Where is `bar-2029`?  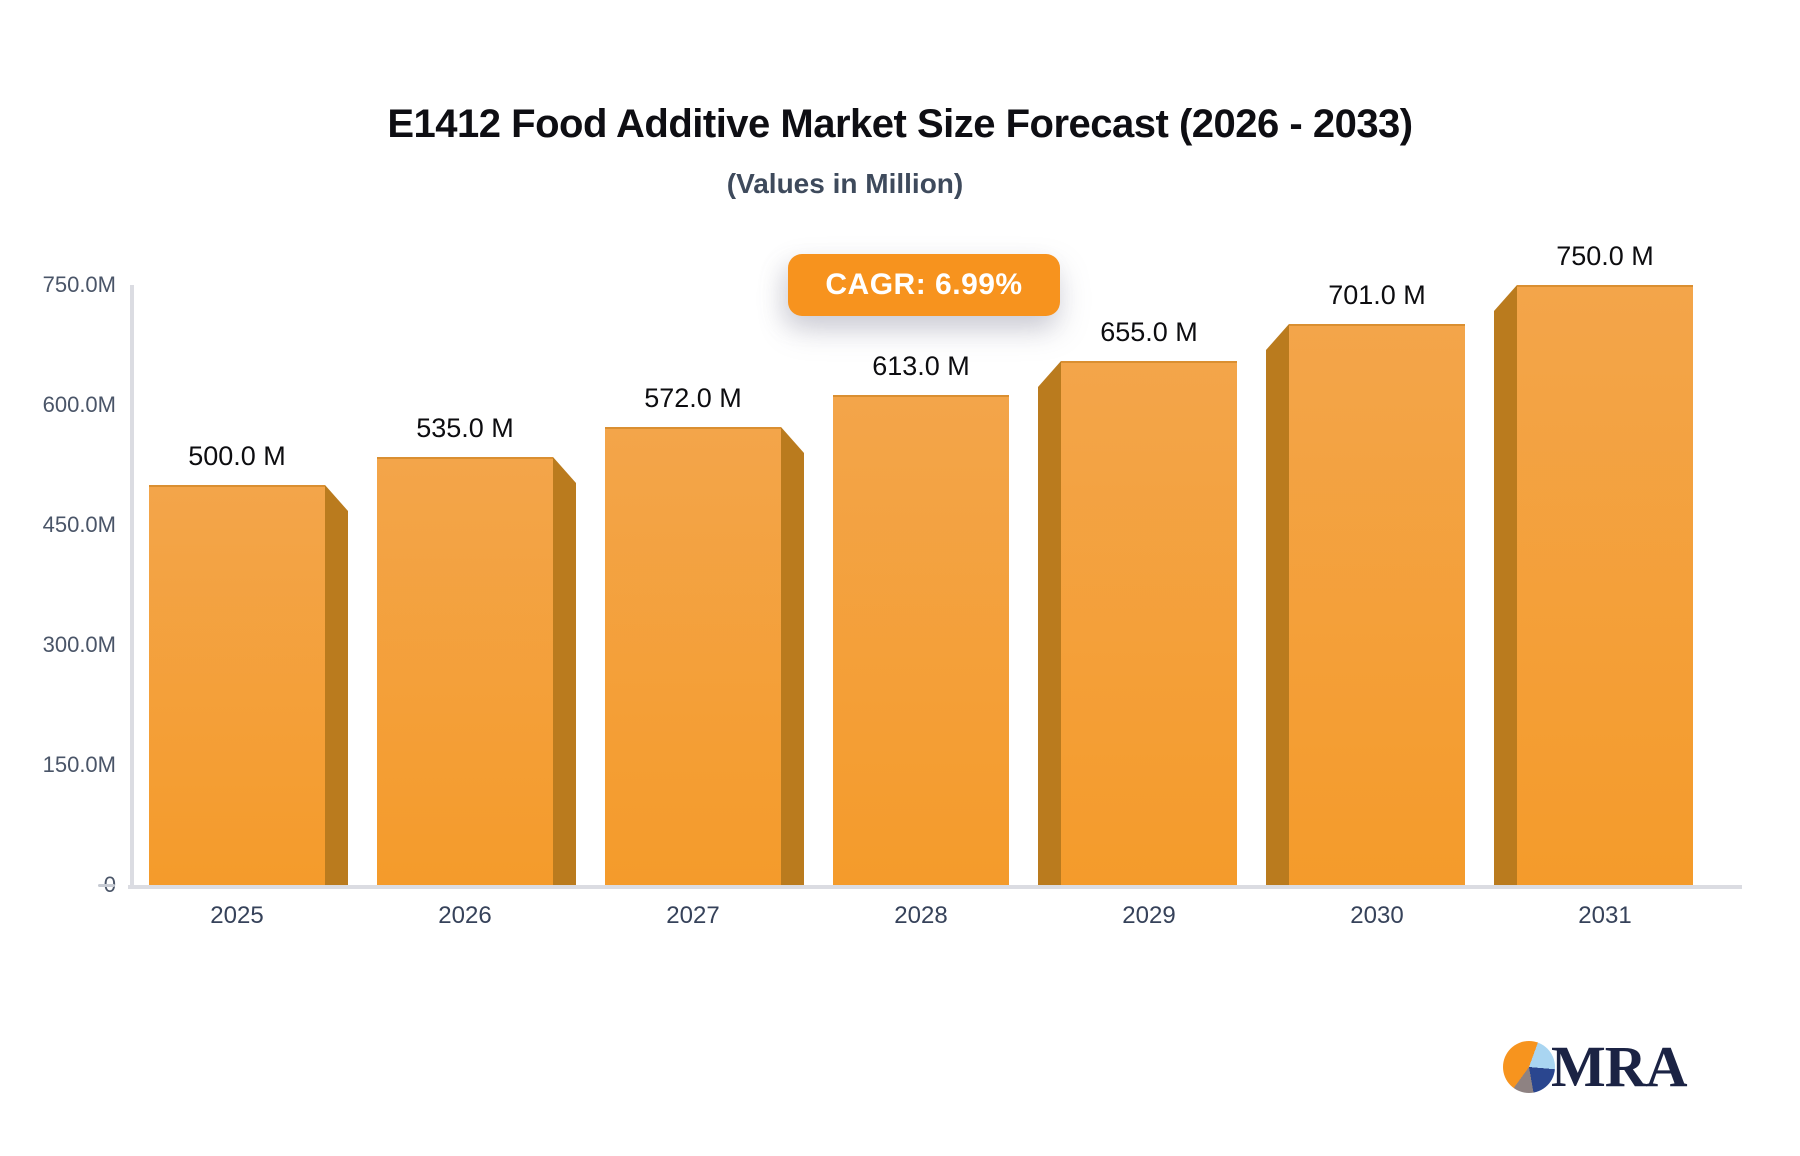
bar-2029 is located at coordinates (1149, 623).